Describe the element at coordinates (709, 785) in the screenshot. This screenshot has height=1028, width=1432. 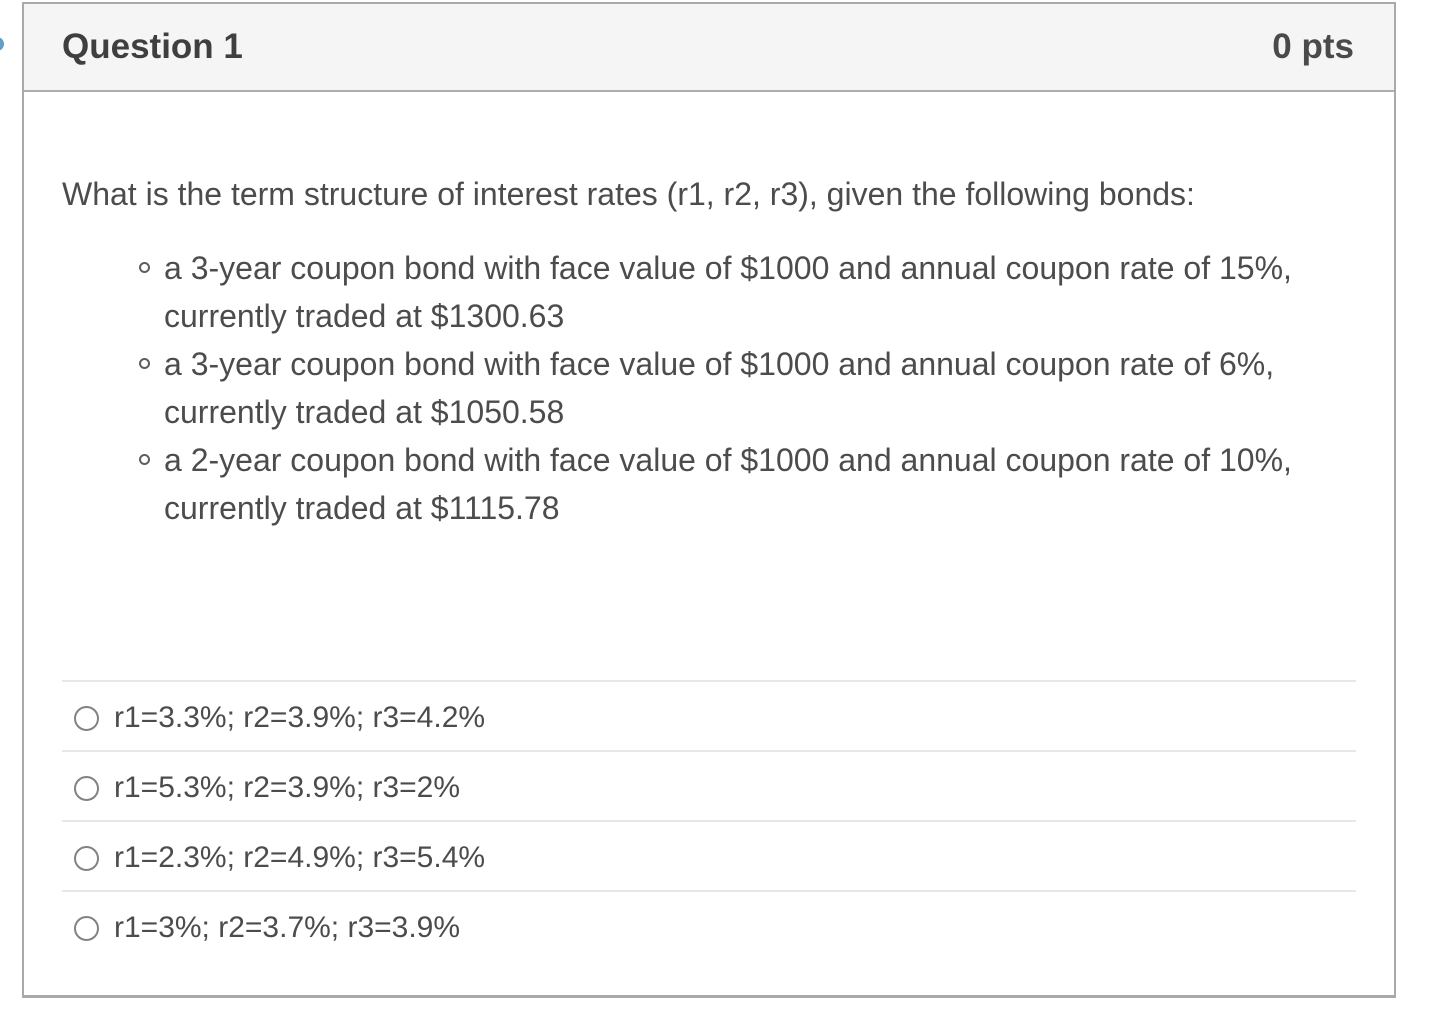
I see `answer-option: r1=5.3%; r2=3.9%; r3=2%` at that location.